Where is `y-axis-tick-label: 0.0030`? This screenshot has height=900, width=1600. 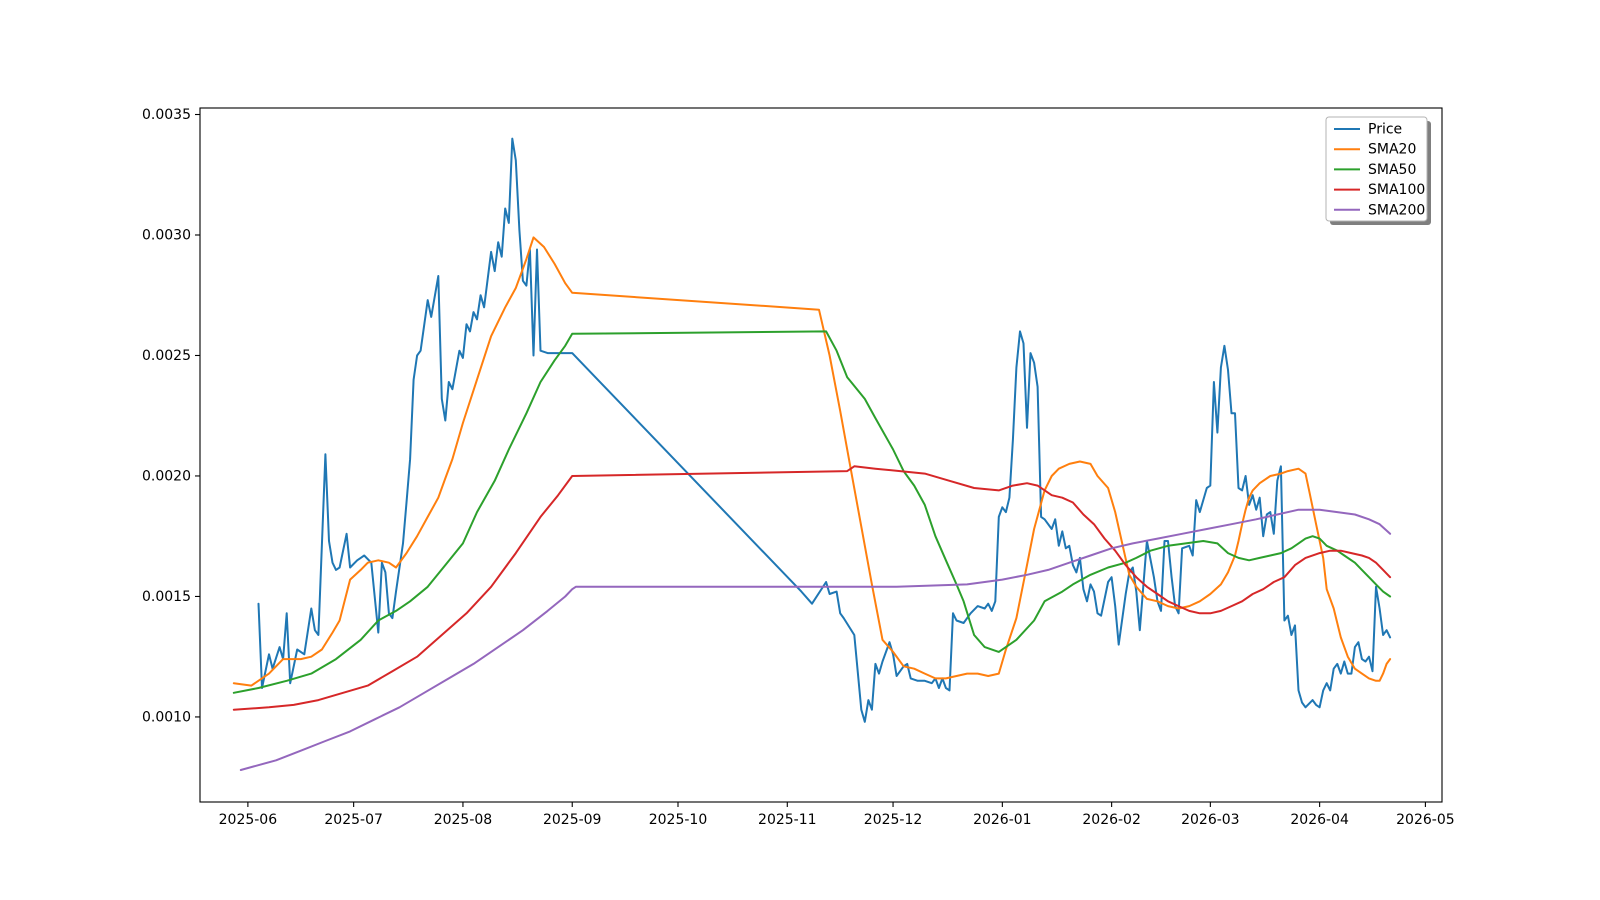
y-axis-tick-label: 0.0030 is located at coordinates (166, 235).